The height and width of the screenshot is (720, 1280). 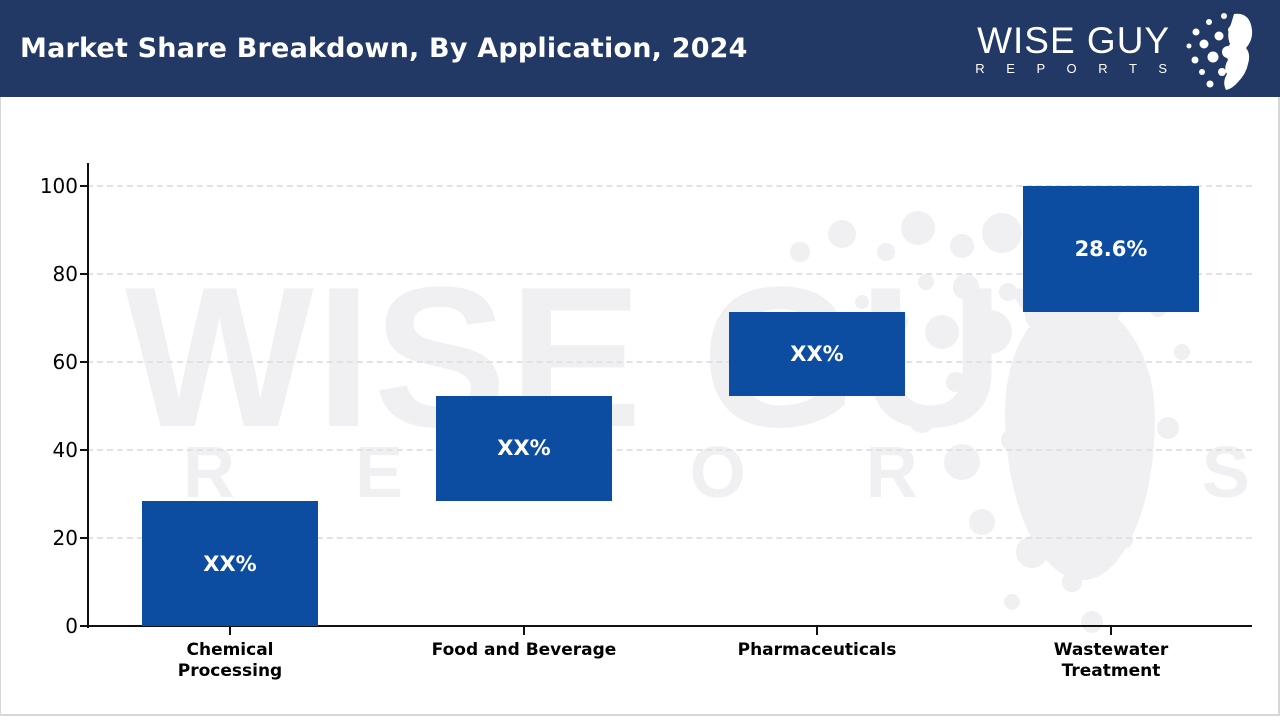 What do you see at coordinates (65, 362) in the screenshot?
I see `y-tick-label: 60` at bounding box center [65, 362].